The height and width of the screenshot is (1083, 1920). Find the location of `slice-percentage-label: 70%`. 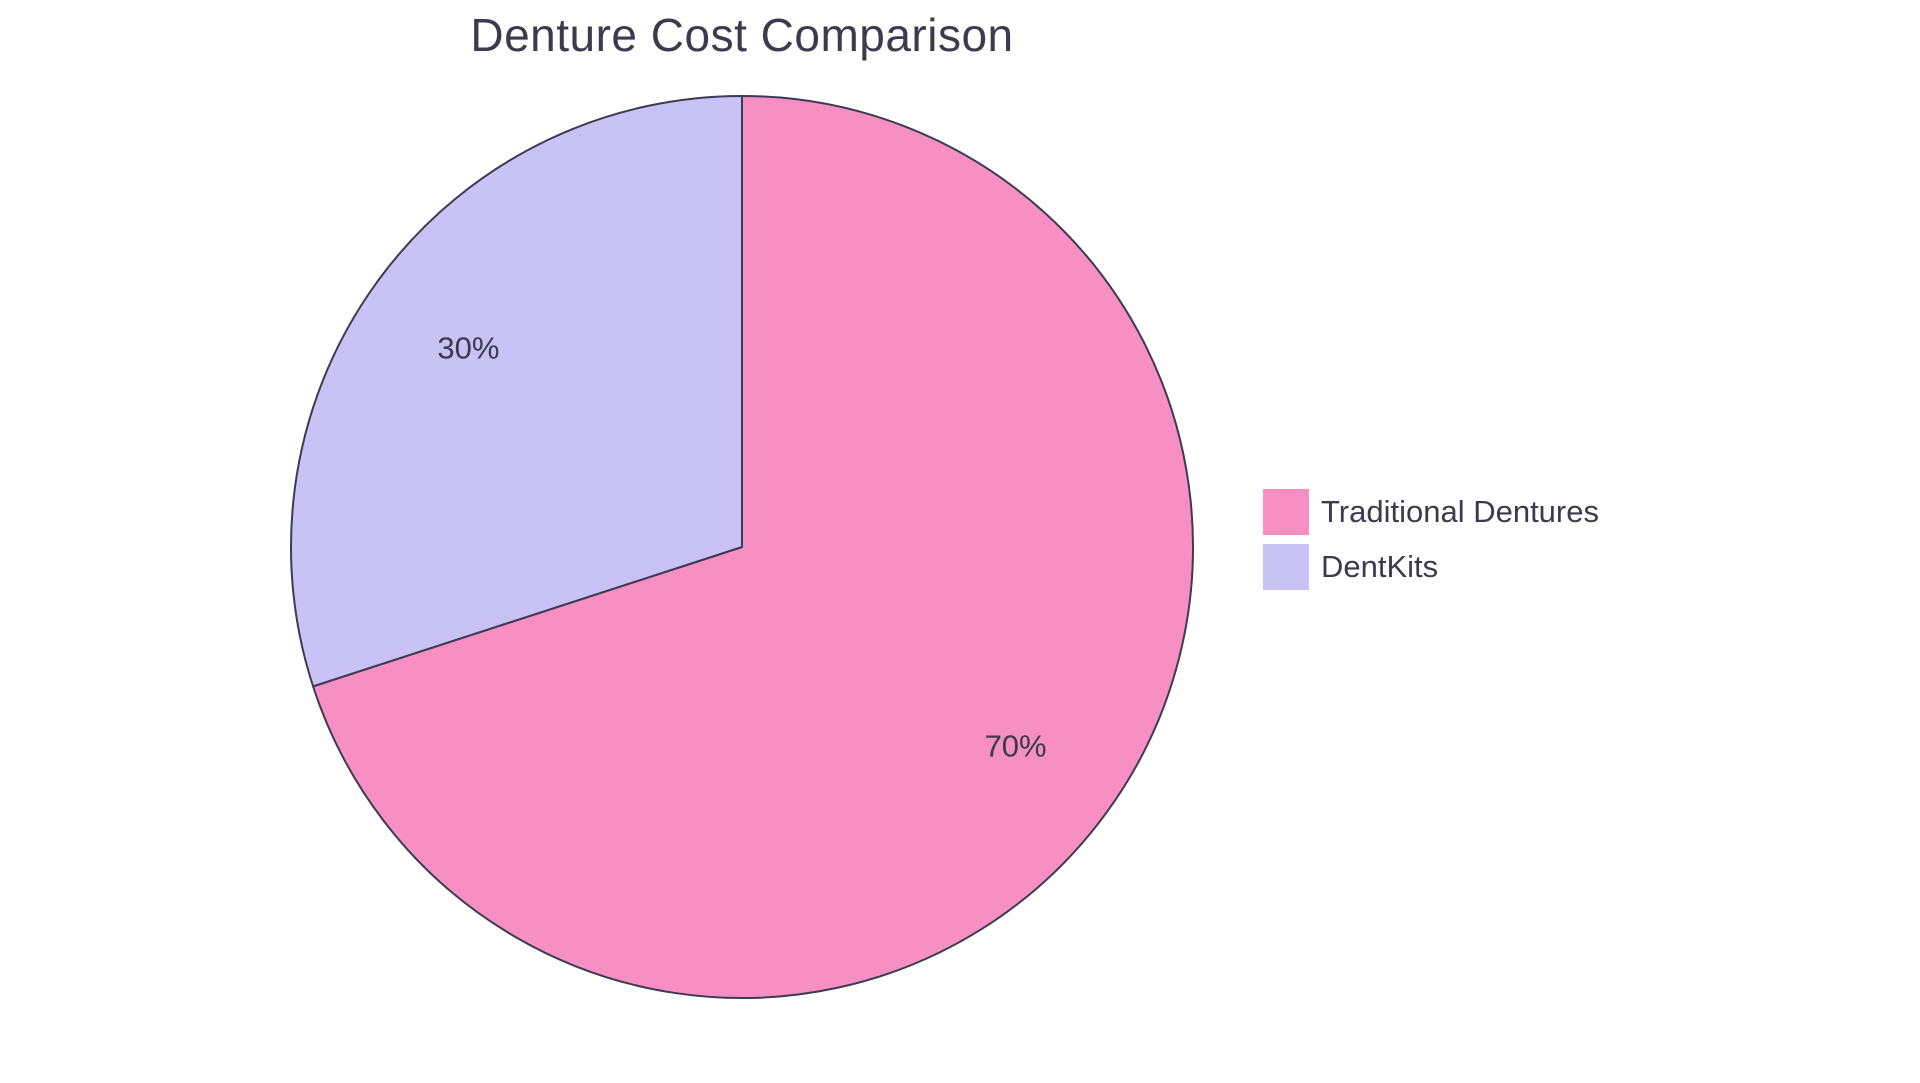

slice-percentage-label: 70% is located at coordinates (1016, 745).